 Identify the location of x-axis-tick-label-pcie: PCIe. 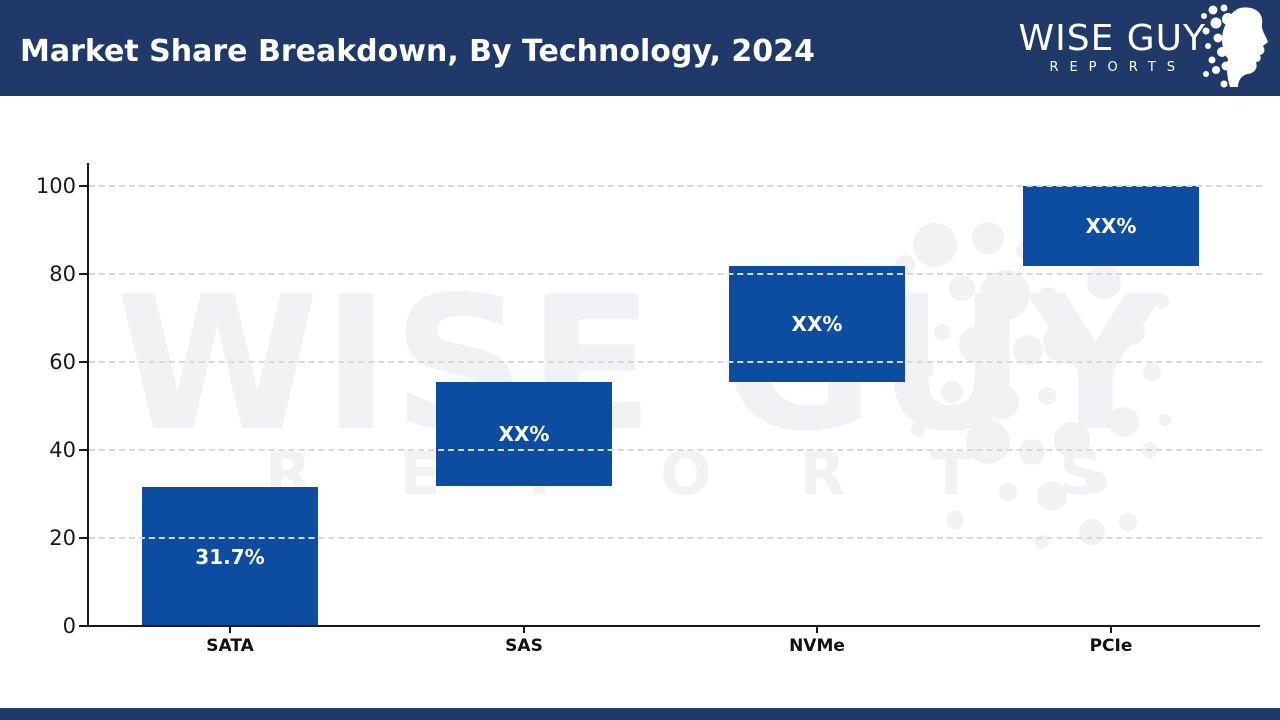
(1111, 646).